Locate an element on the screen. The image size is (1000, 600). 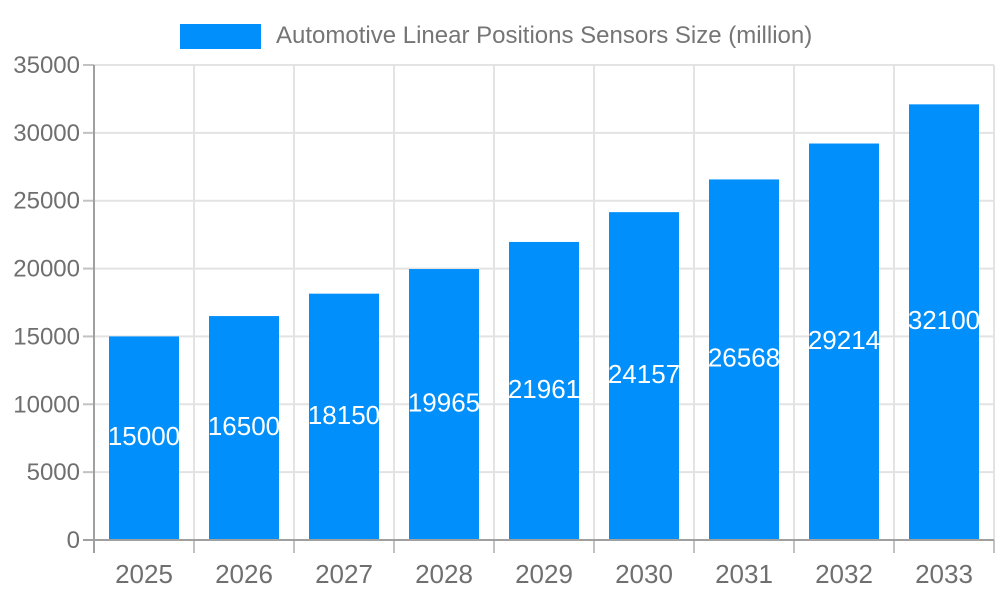
bar-2028 is located at coordinates (444, 404).